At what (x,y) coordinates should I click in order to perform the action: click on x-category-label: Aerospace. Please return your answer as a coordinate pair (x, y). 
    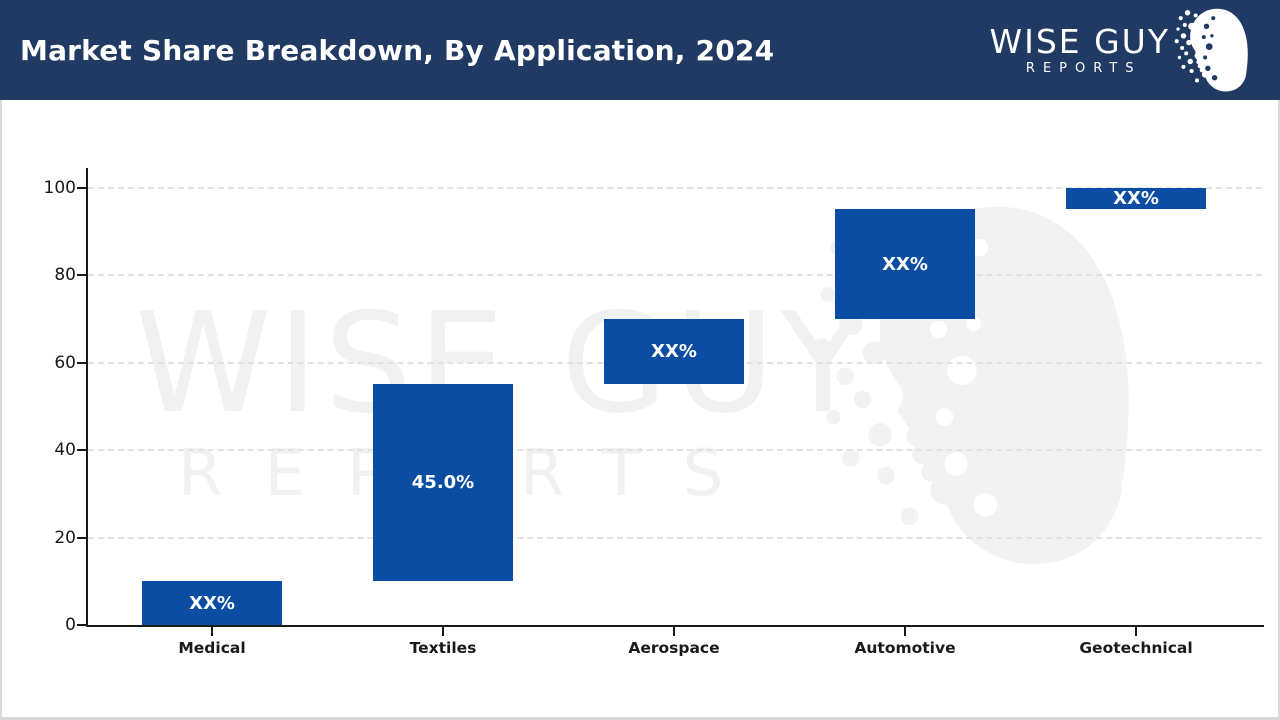
    Looking at the image, I should click on (674, 648).